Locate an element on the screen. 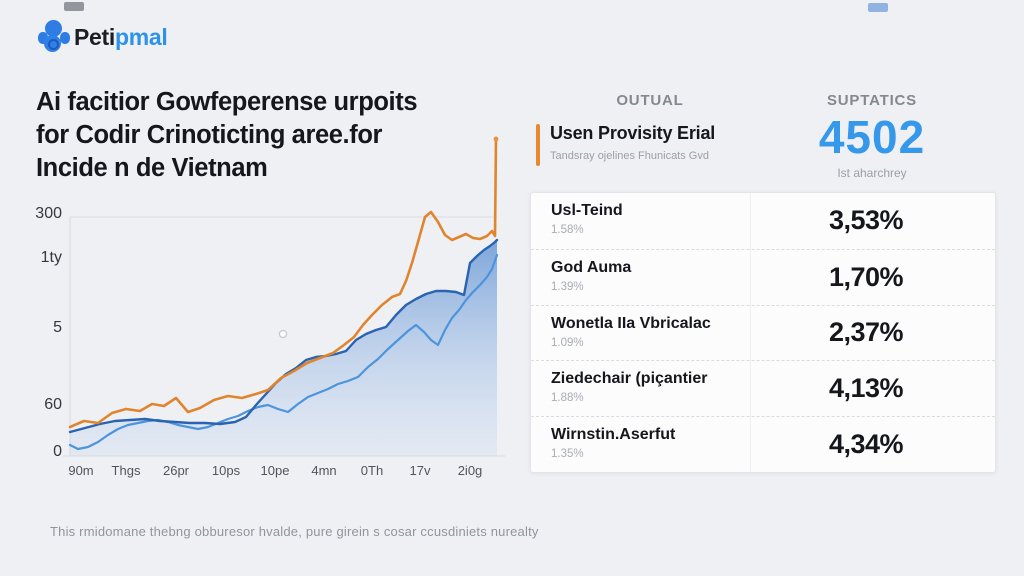 This screenshot has width=1024, height=576. x-tick-label: 2i0g is located at coordinates (470, 470).